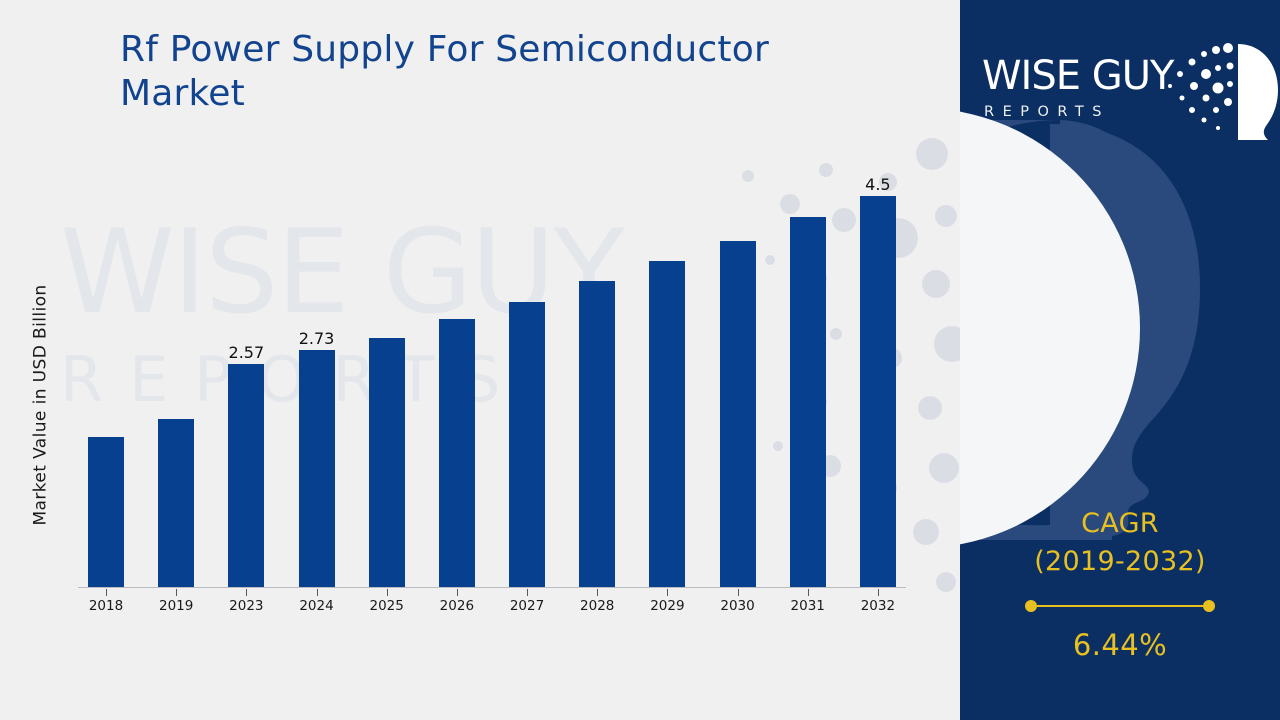 This screenshot has height=720, width=1280. I want to click on cagr-block: CAGR (2019-2032) 6.44%, so click(1120, 583).